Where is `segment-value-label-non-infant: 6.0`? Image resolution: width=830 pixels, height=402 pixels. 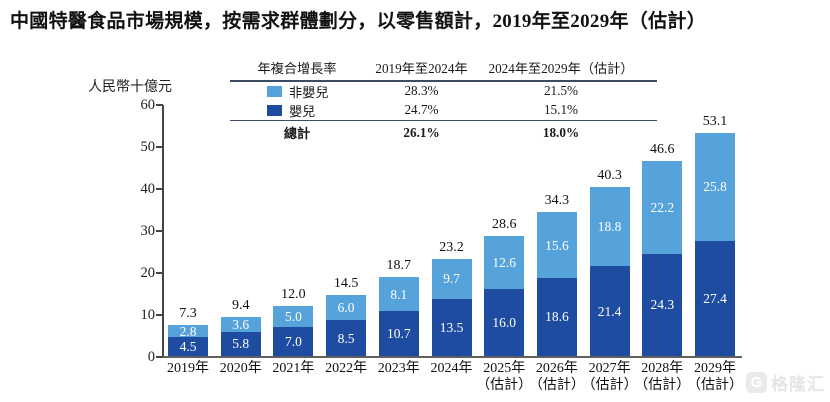 segment-value-label-non-infant: 6.0 is located at coordinates (346, 308).